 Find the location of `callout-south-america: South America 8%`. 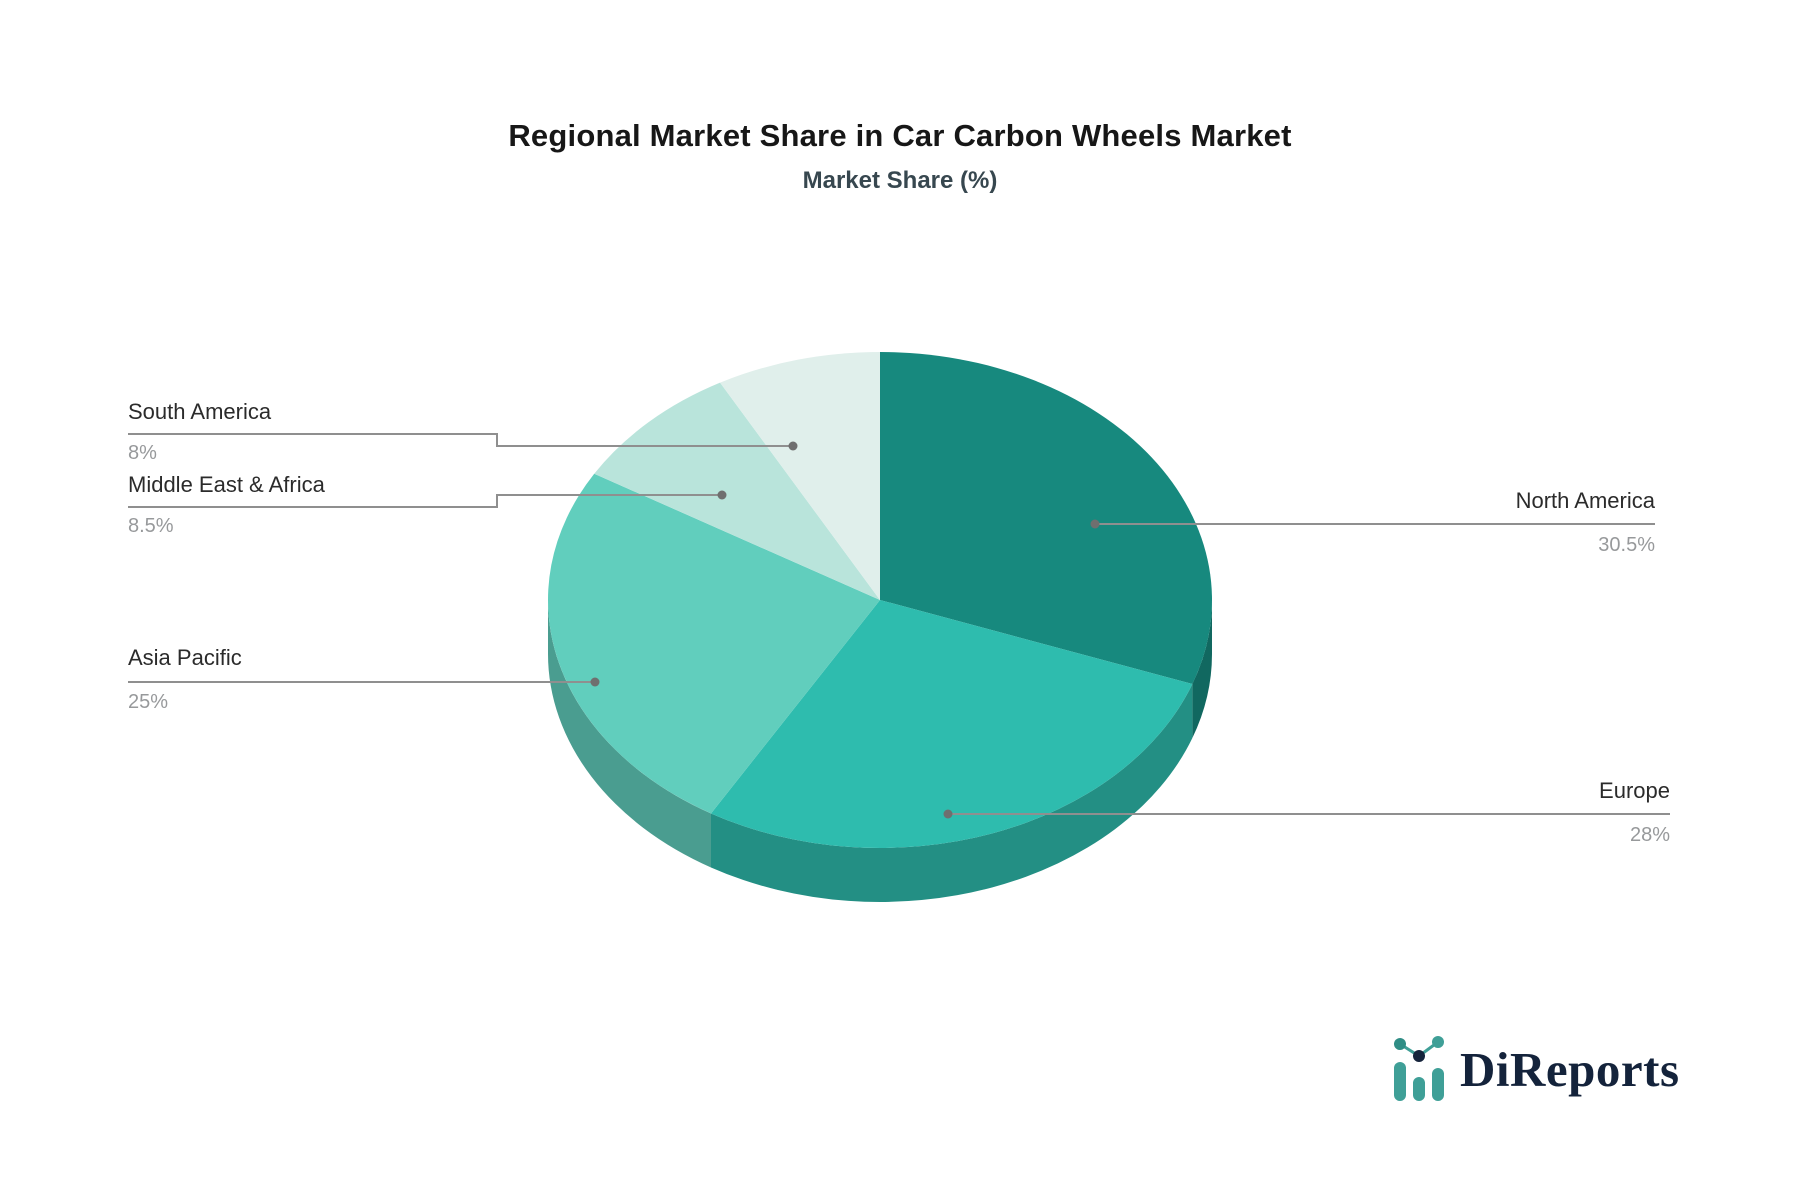

callout-south-america: South America 8% is located at coordinates (199, 432).